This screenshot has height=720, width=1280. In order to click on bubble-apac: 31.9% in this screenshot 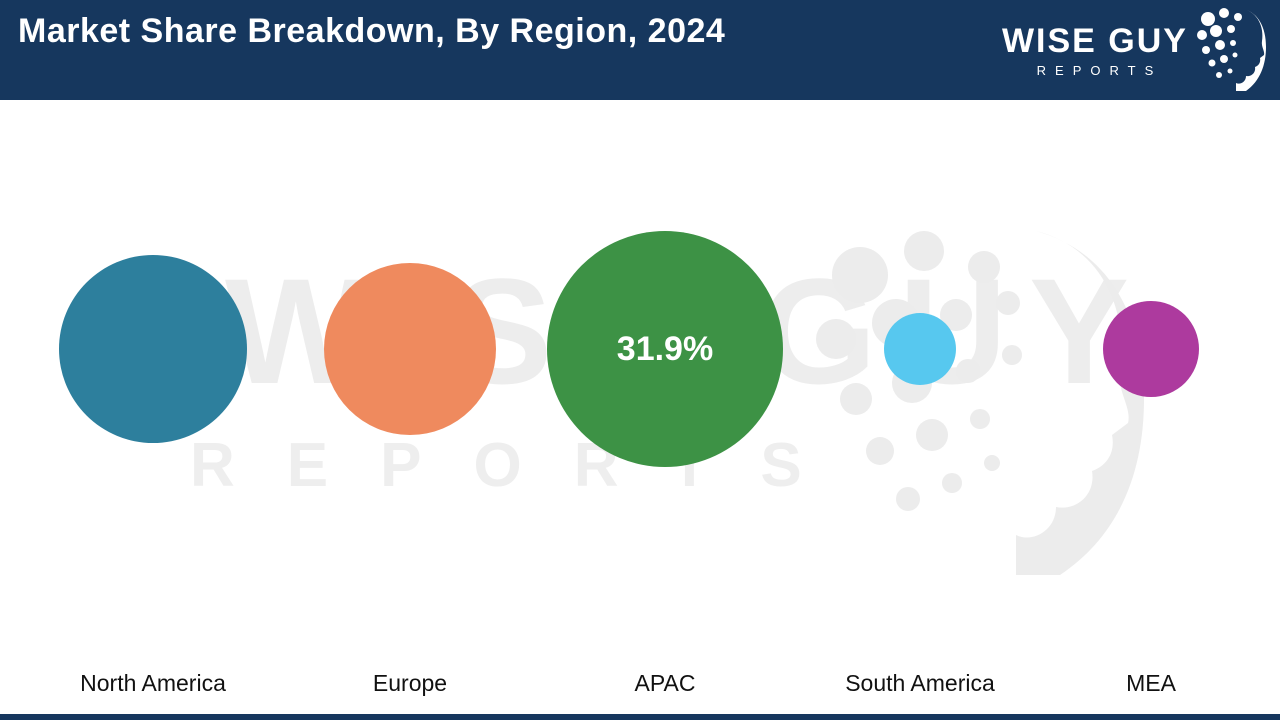, I will do `click(665, 349)`.